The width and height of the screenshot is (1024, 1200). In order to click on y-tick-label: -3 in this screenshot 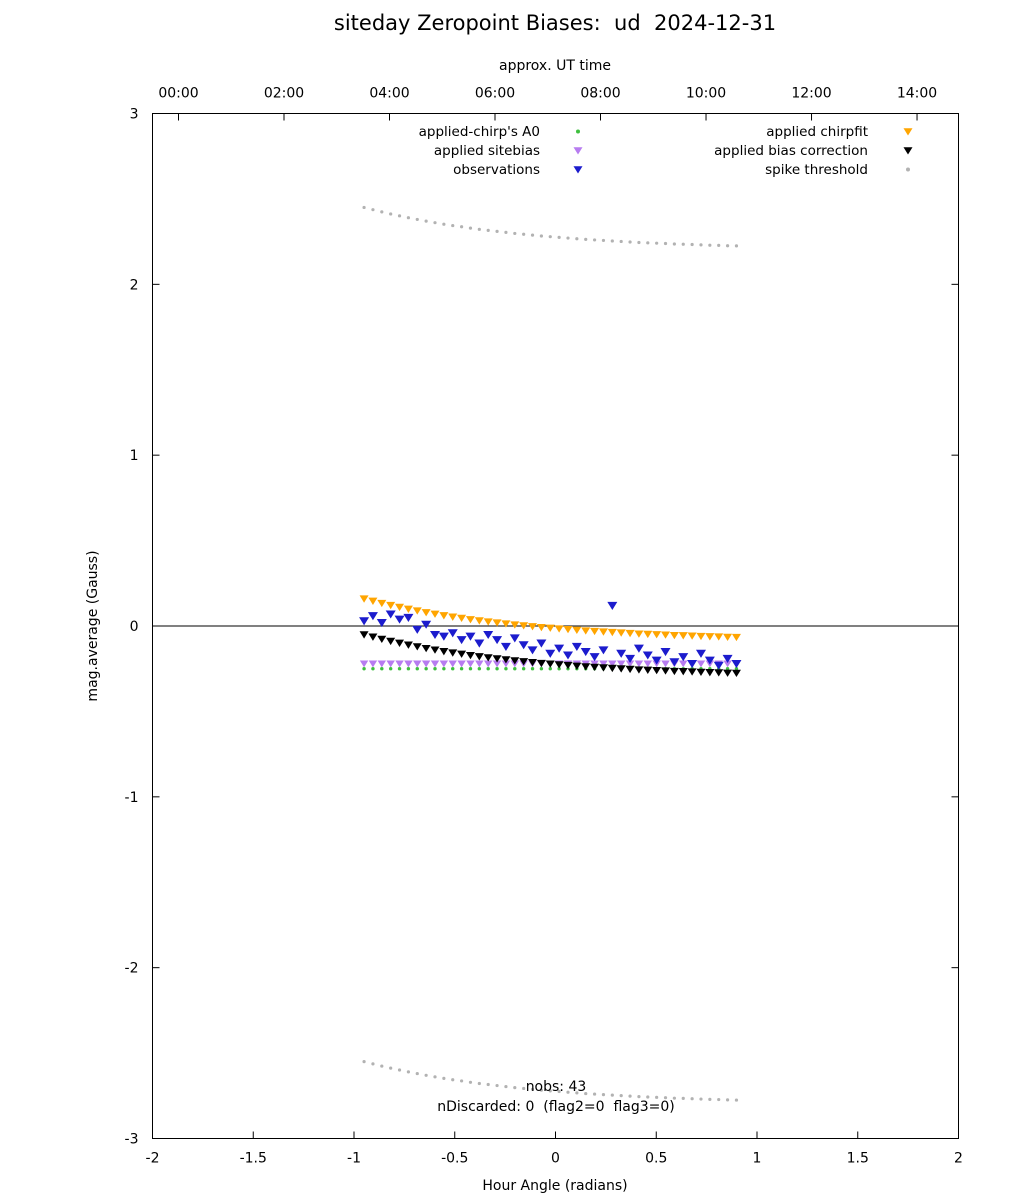, I will do `click(132, 1140)`.